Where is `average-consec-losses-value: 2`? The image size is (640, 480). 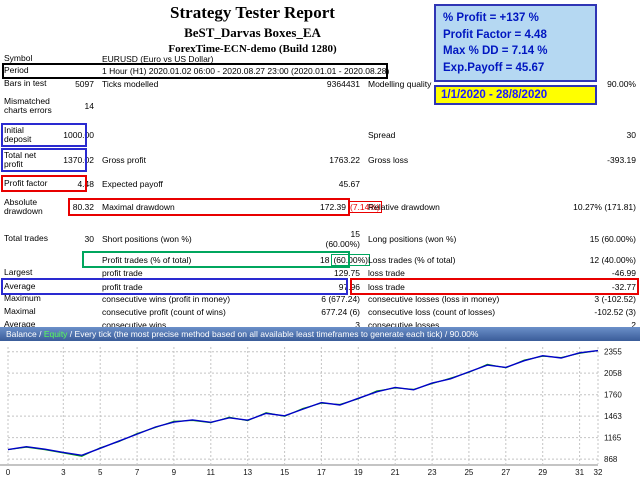 average-consec-losses-value: 2 is located at coordinates (633, 325).